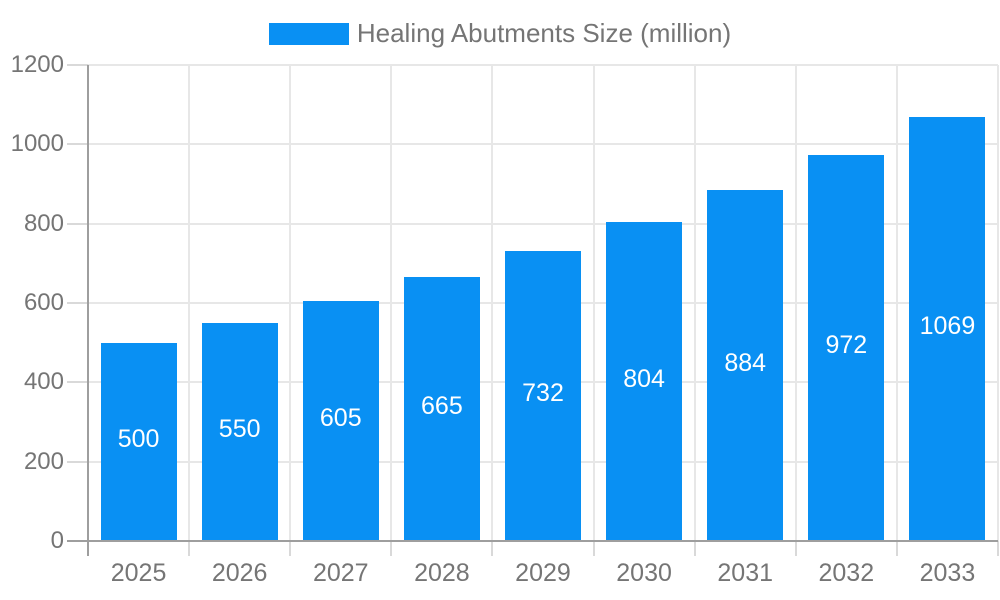 This screenshot has height=600, width=1000. I want to click on bar-2033, so click(947, 329).